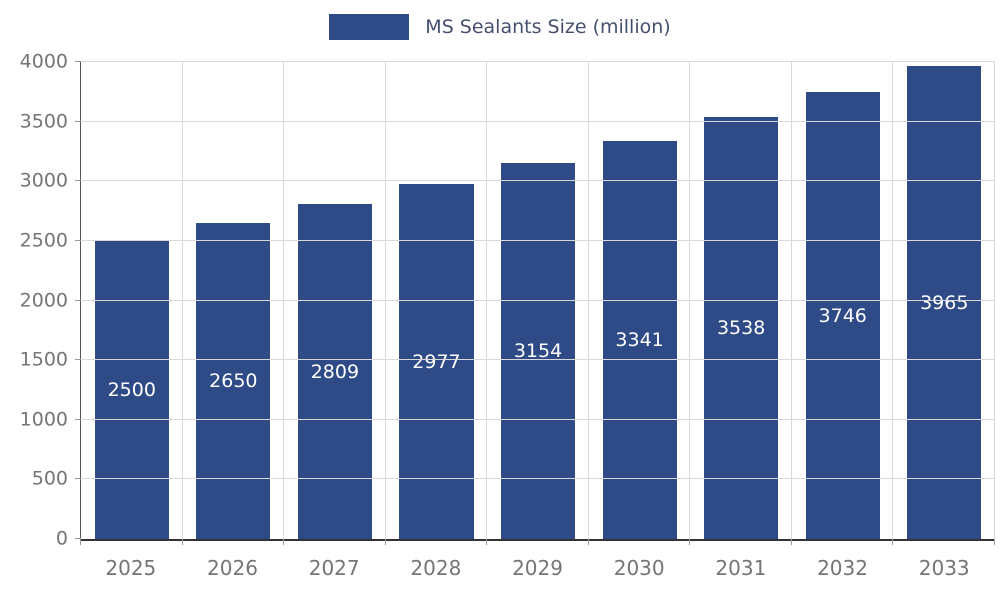  Describe the element at coordinates (131, 568) in the screenshot. I see `x-tick-label-2025: 2025` at that location.